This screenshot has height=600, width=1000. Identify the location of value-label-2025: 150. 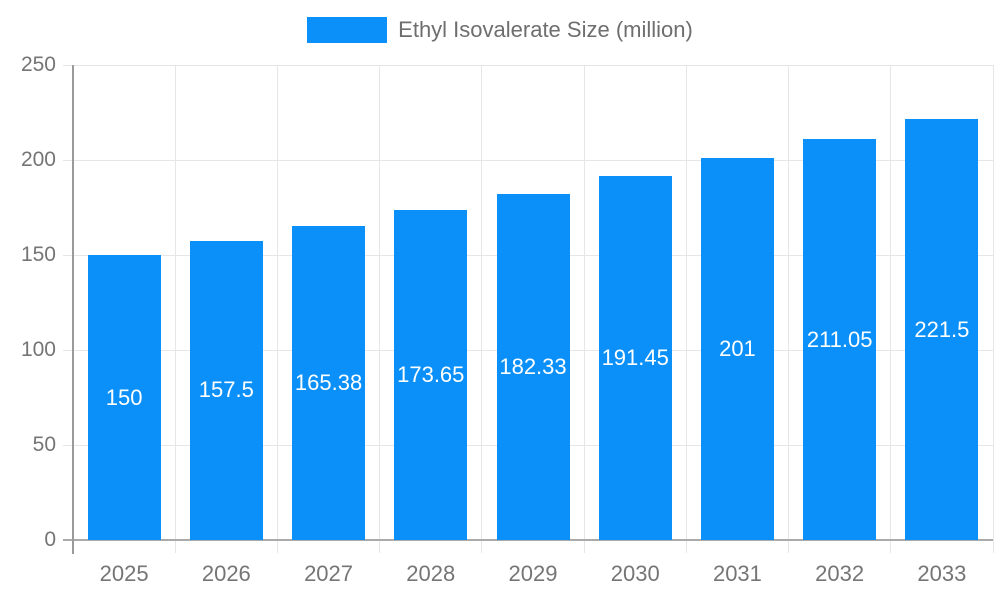
(124, 397).